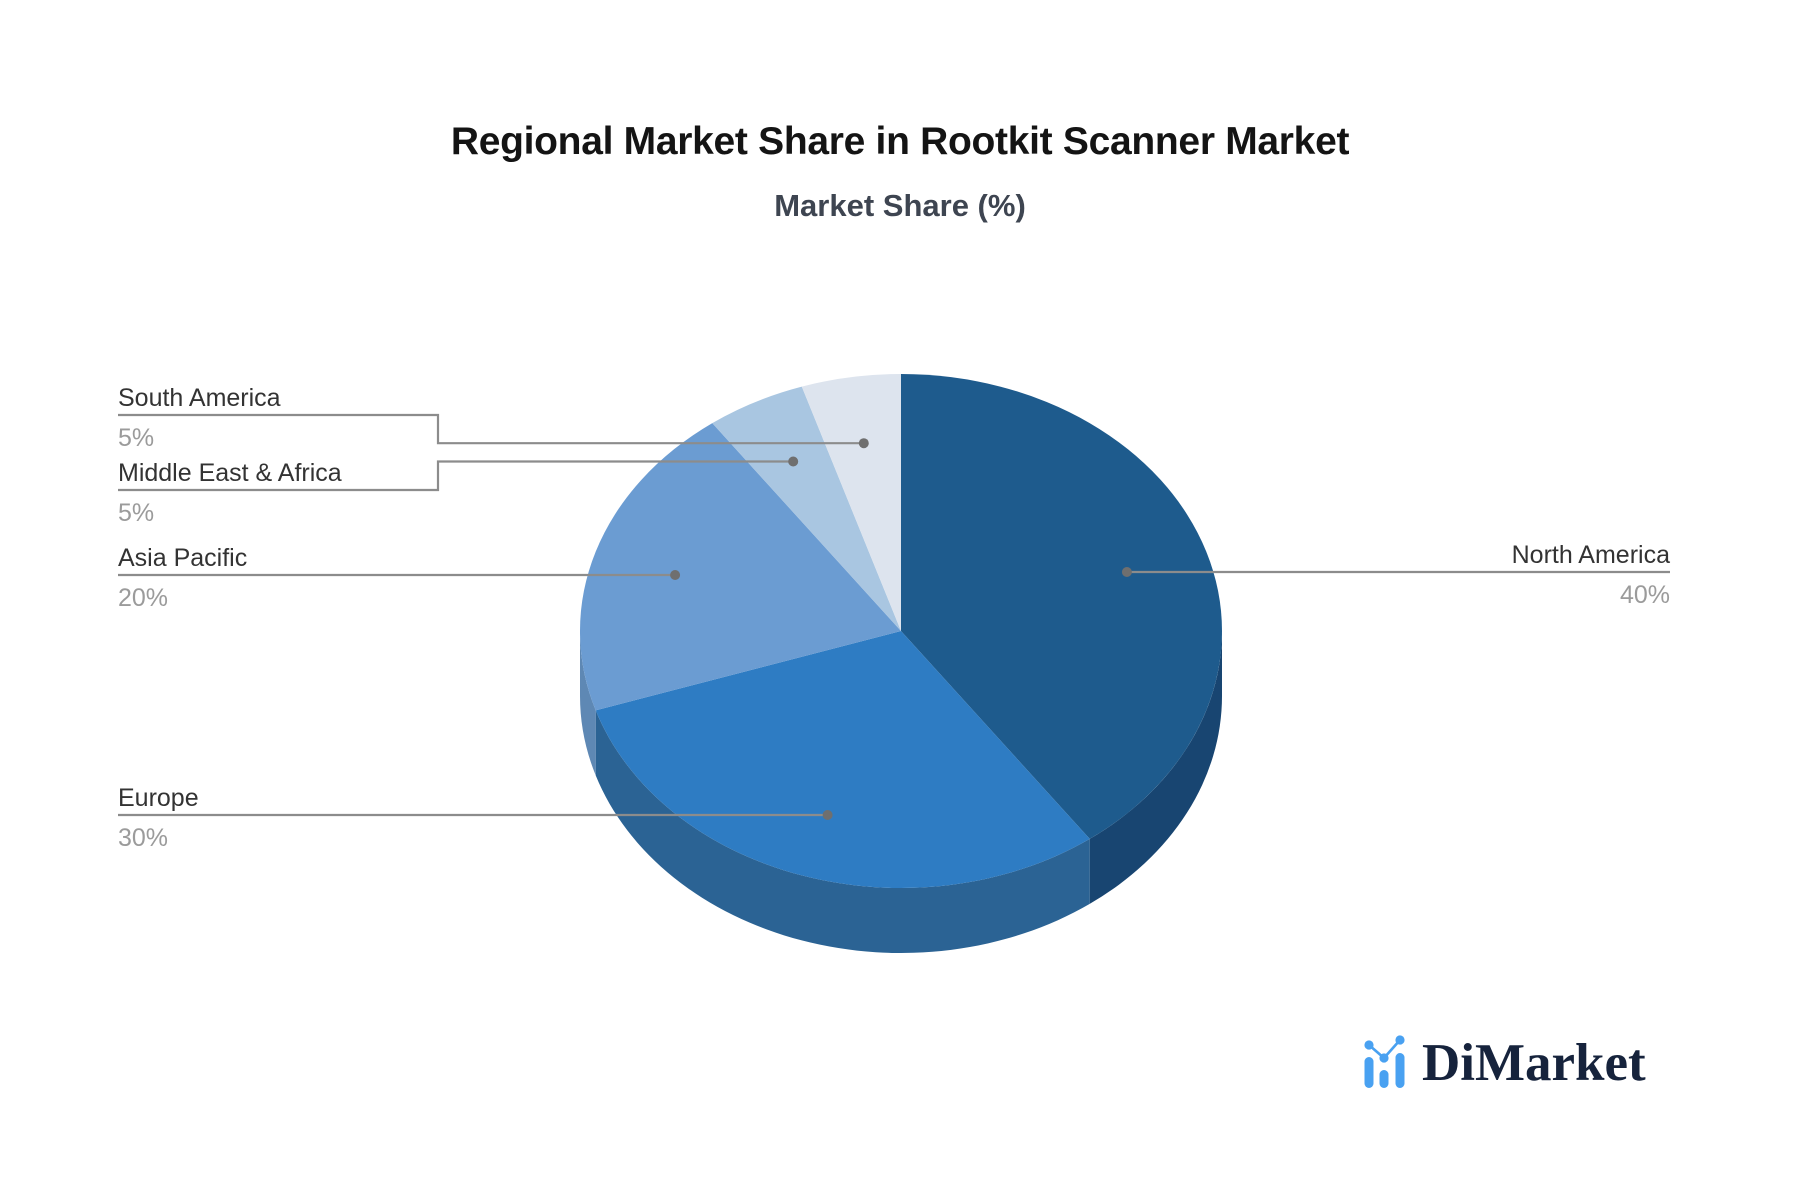  Describe the element at coordinates (1534, 1063) in the screenshot. I see `brand-name: DiMarket` at that location.